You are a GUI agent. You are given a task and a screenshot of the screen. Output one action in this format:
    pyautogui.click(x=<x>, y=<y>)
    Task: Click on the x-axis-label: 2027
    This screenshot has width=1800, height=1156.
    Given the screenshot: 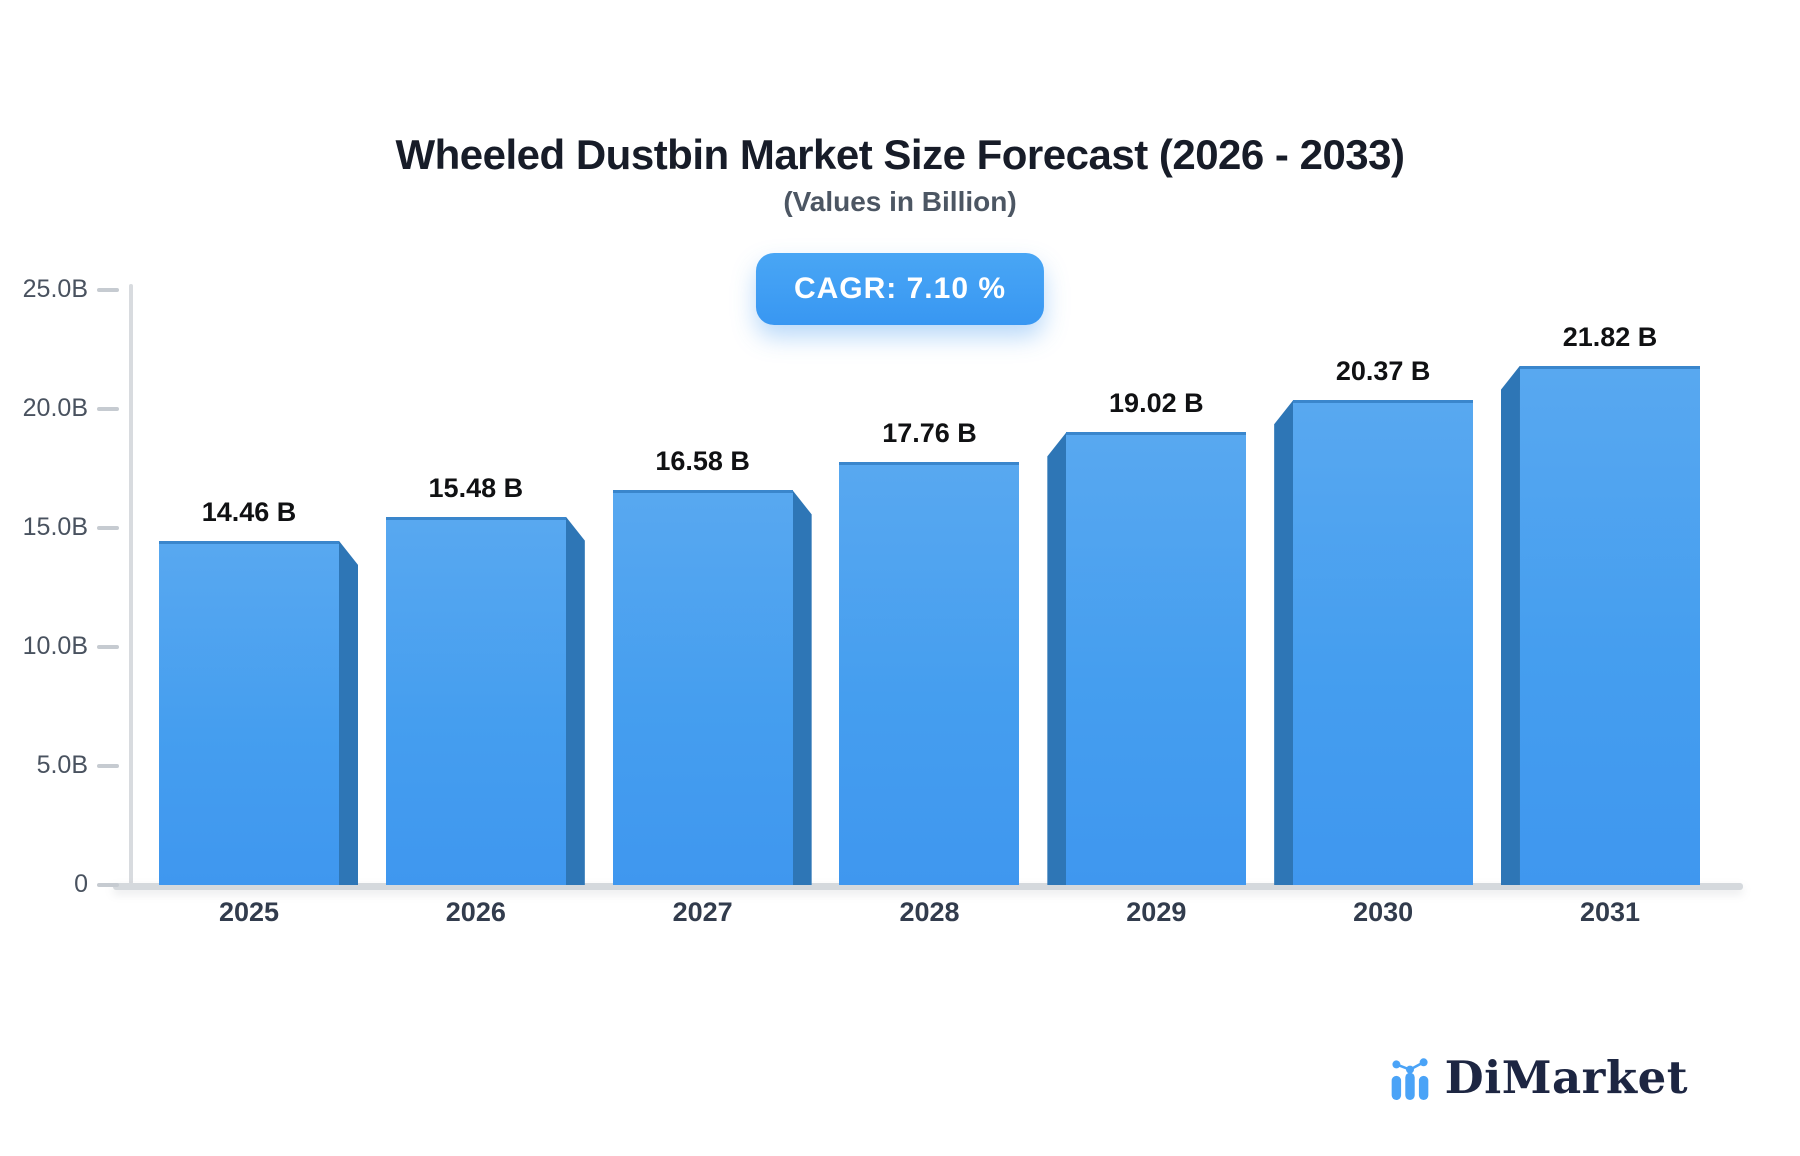 What is the action you would take?
    pyautogui.click(x=702, y=912)
    